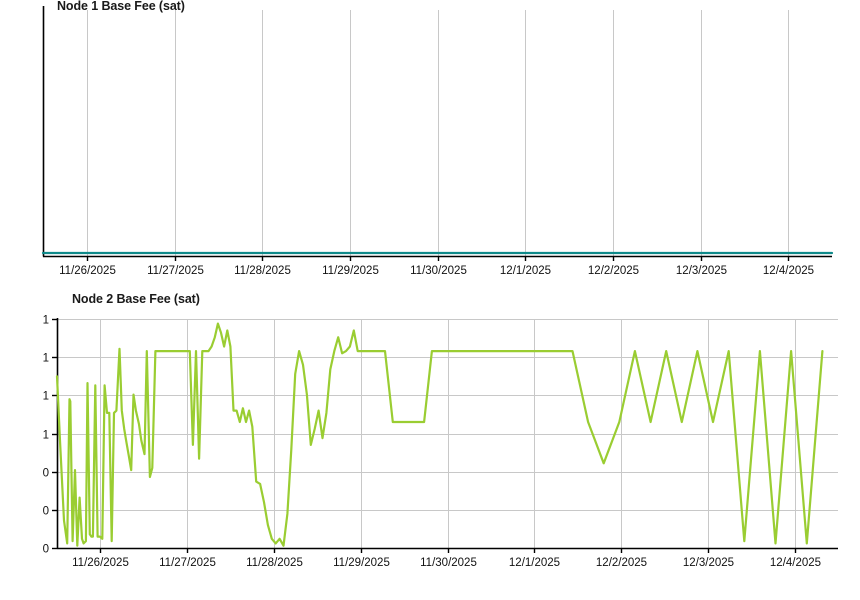 This screenshot has width=860, height=600. What do you see at coordinates (136, 299) in the screenshot?
I see `chart-title-node-2: Node 2 Base Fee (sat)` at bounding box center [136, 299].